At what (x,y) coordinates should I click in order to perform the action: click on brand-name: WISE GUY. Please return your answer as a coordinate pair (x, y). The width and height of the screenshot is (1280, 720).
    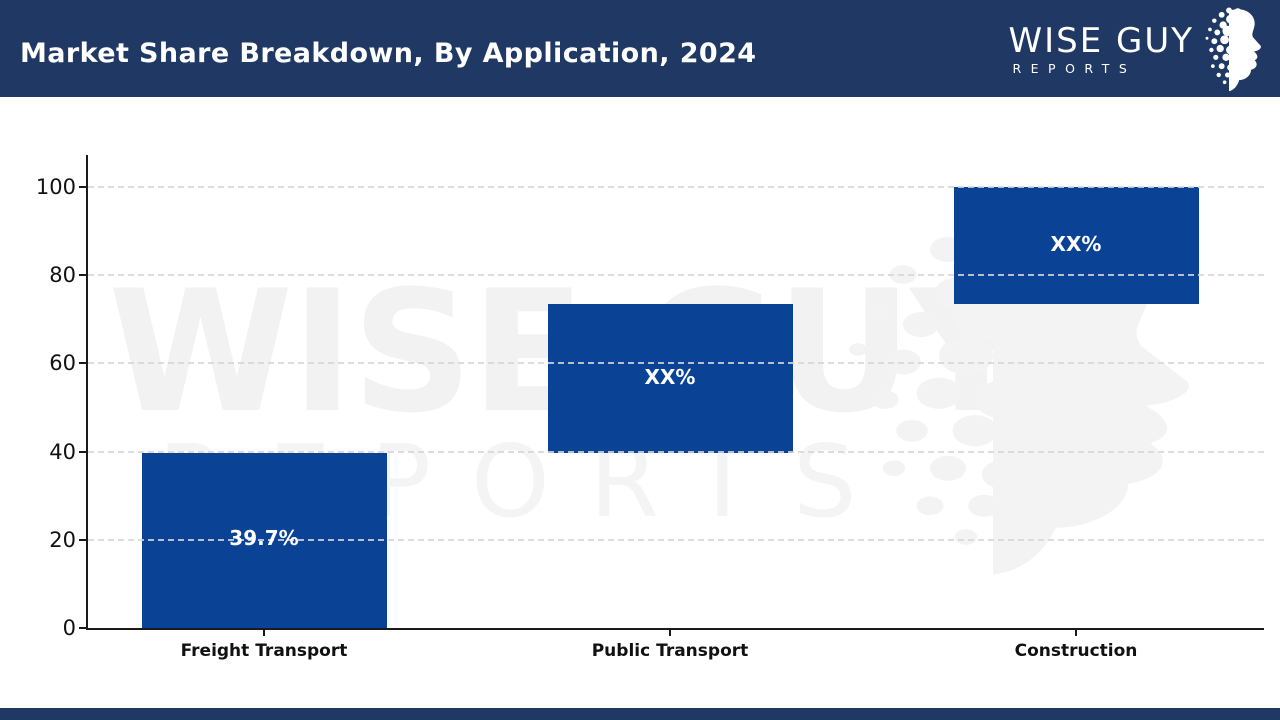
    Looking at the image, I should click on (1101, 41).